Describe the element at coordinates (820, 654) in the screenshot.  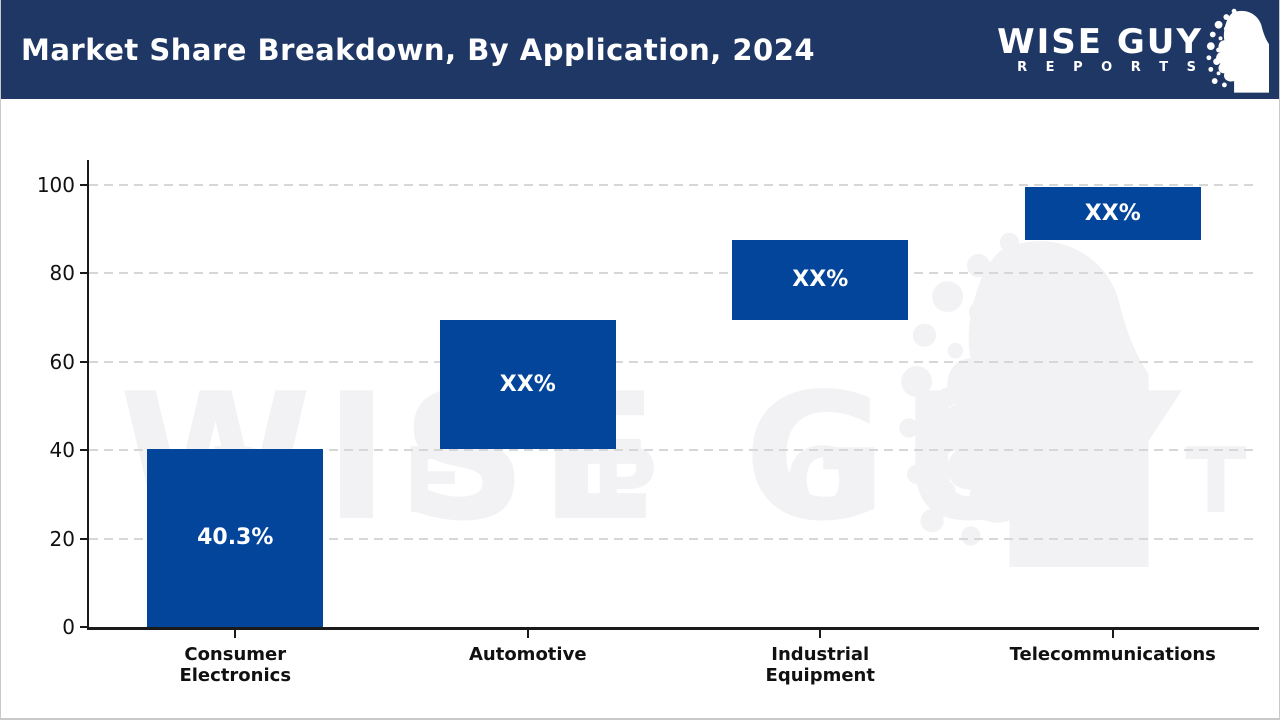
I see `x-tick-label-line: Industrial` at that location.